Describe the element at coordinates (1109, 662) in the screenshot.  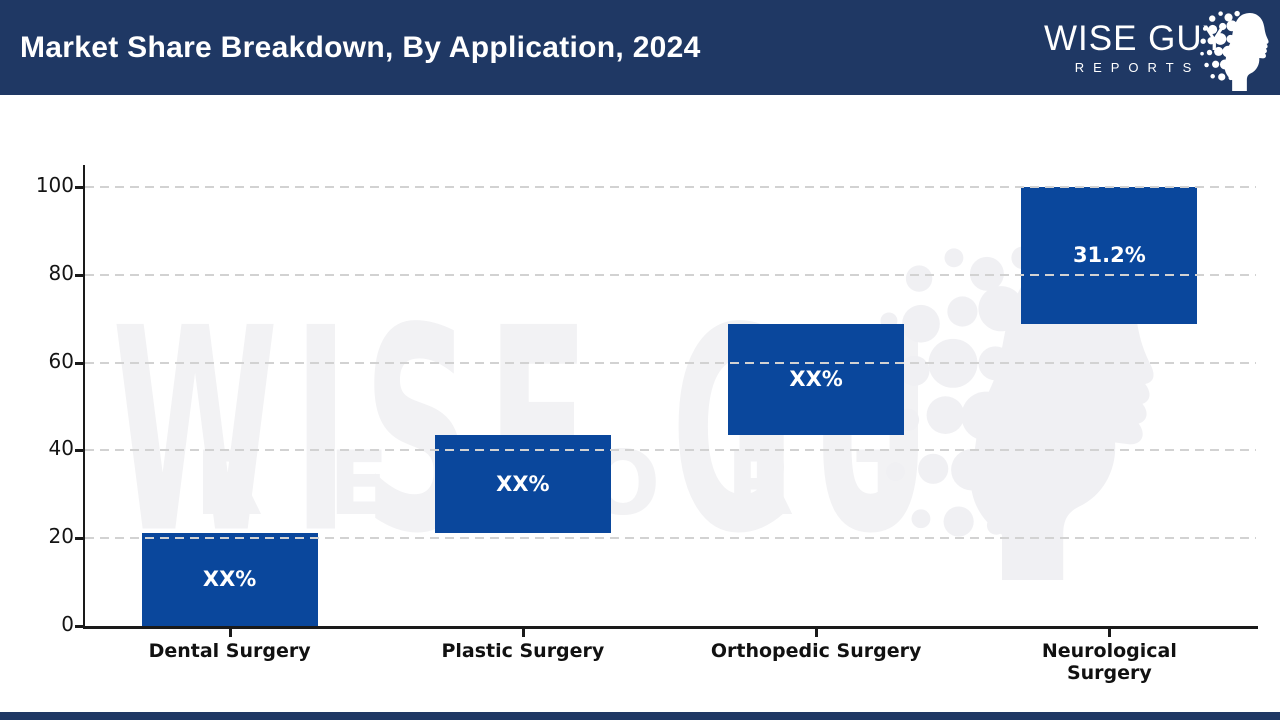
I see `x-category-label: Neurological Surgery` at that location.